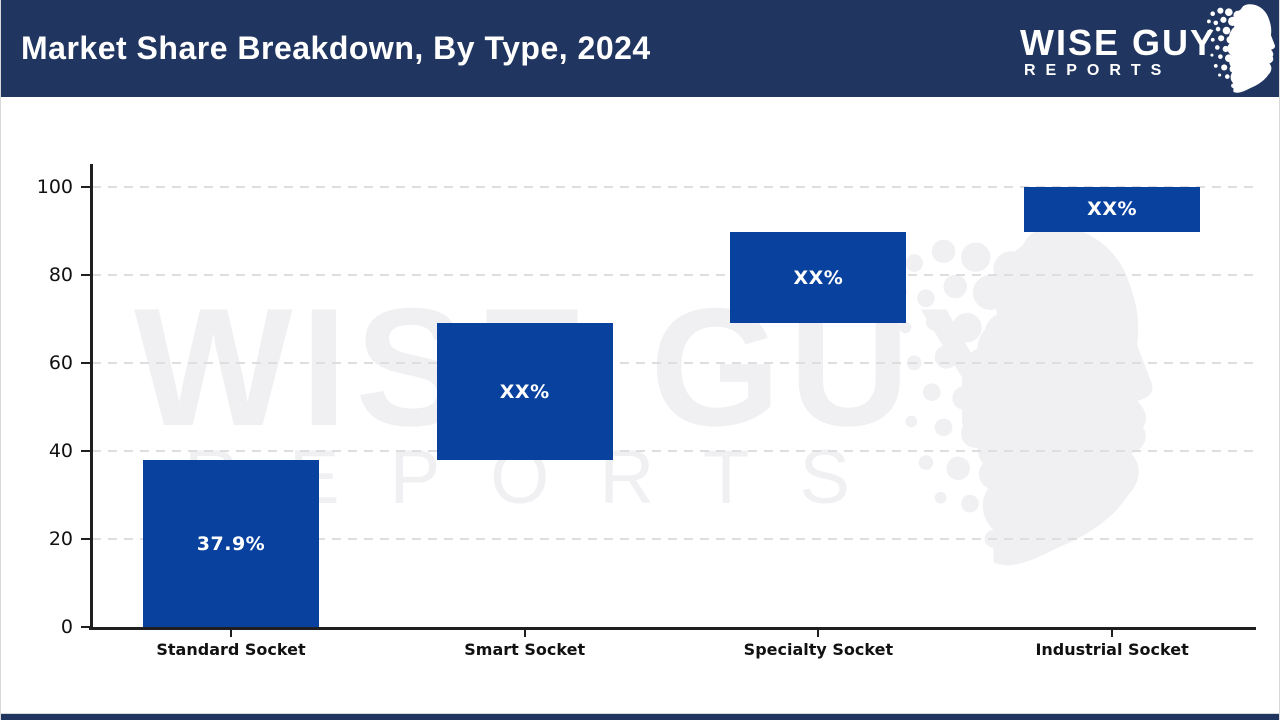 The width and height of the screenshot is (1280, 720). I want to click on y-axis-line, so click(91, 396).